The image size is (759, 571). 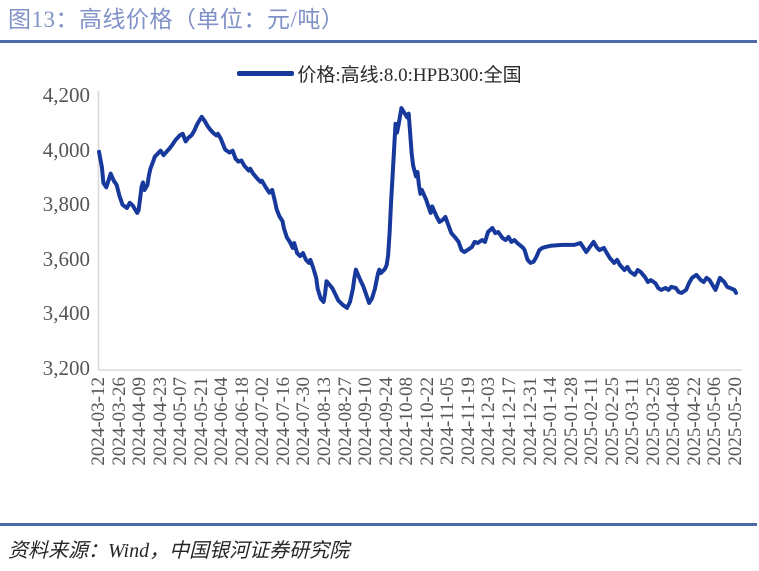 I want to click on x-tick-label: 2024-06-18, so click(x=242, y=421).